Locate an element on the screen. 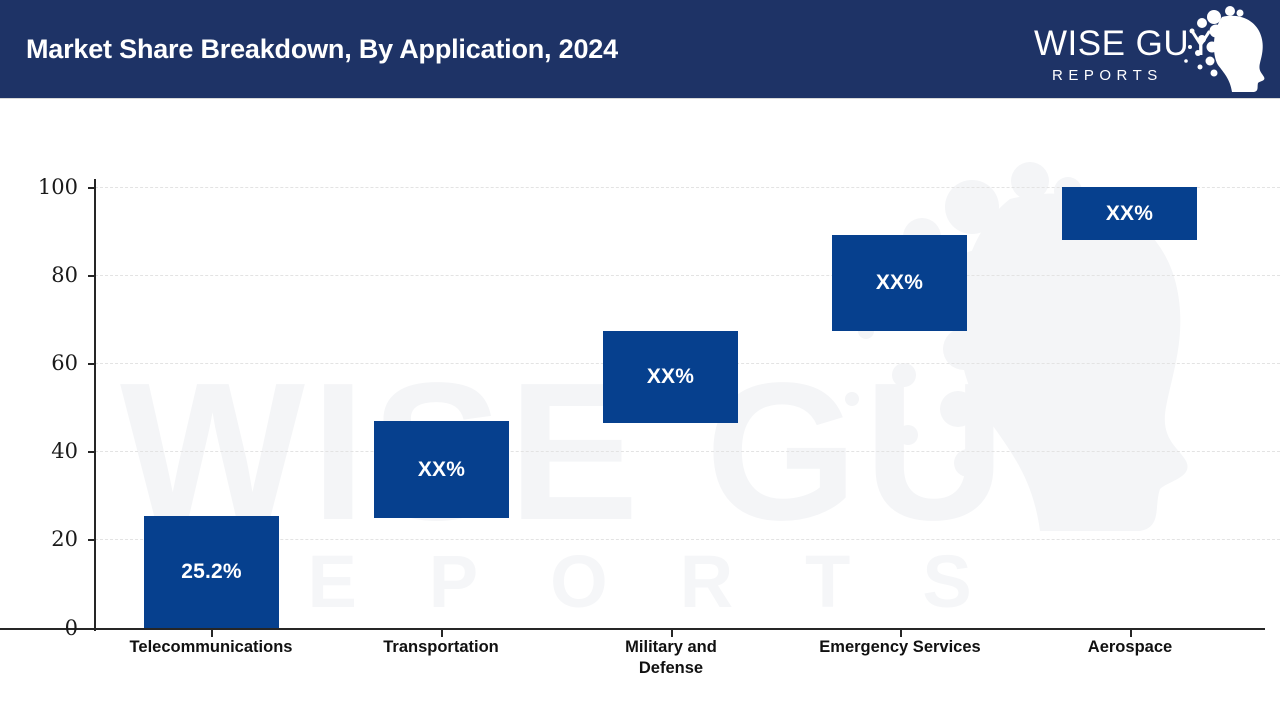  xtick-label-emergency-services: Emergency Services is located at coordinates (900, 647).